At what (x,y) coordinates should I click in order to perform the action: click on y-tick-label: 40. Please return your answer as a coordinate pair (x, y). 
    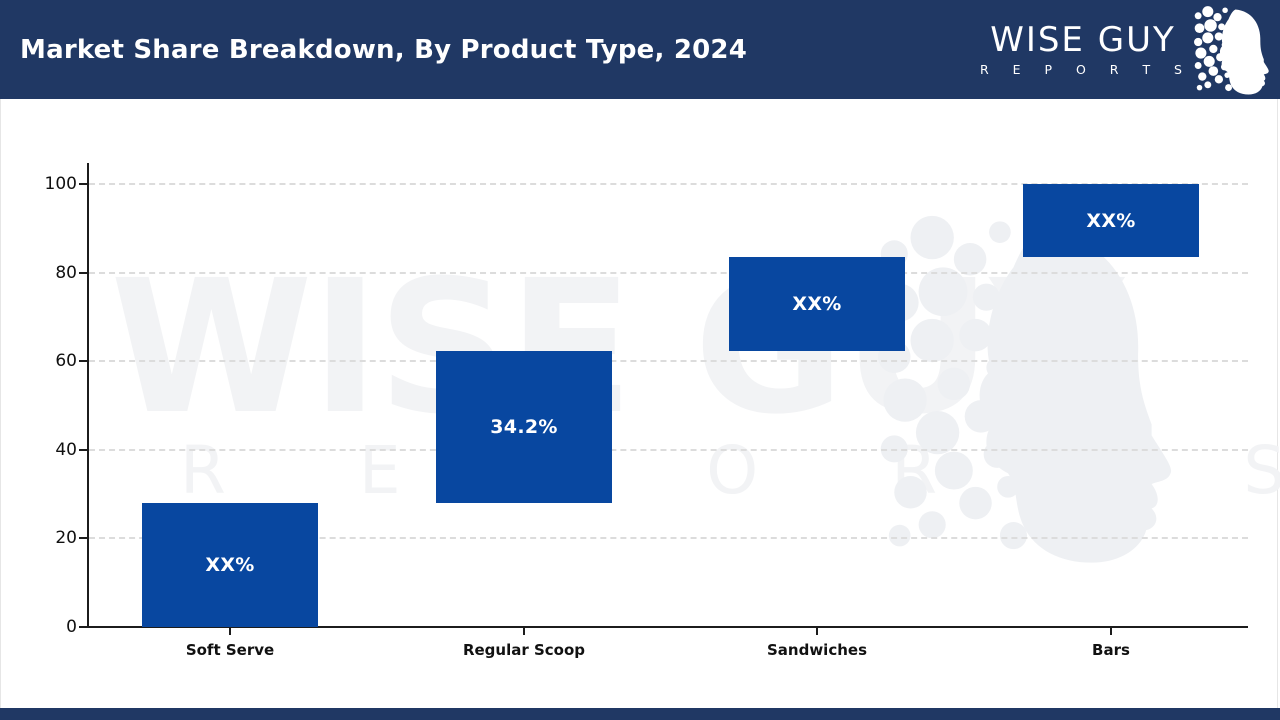
    Looking at the image, I should click on (66, 449).